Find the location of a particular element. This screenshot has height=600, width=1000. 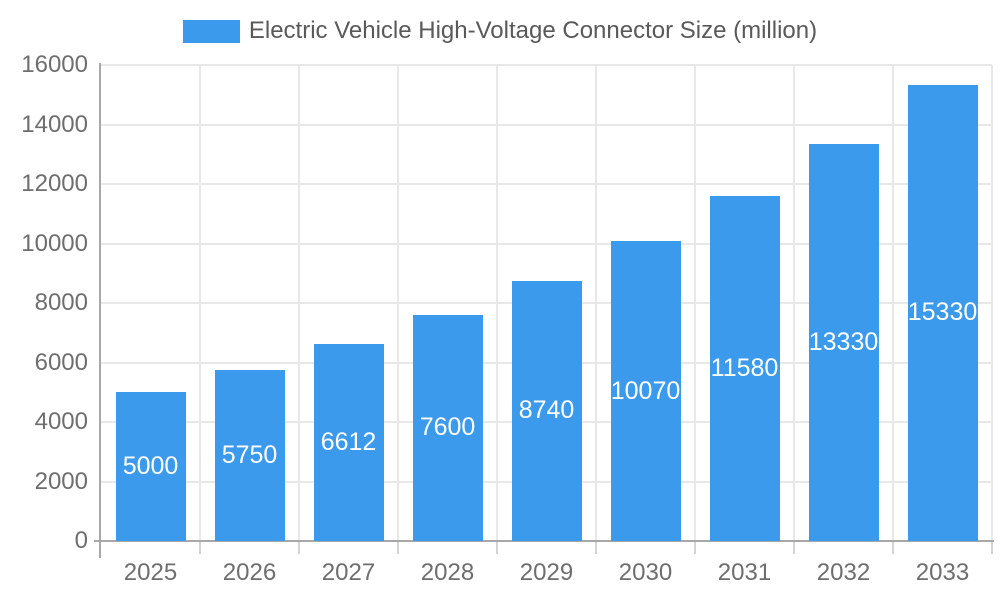

bar-value-label: 10070 is located at coordinates (645, 390).